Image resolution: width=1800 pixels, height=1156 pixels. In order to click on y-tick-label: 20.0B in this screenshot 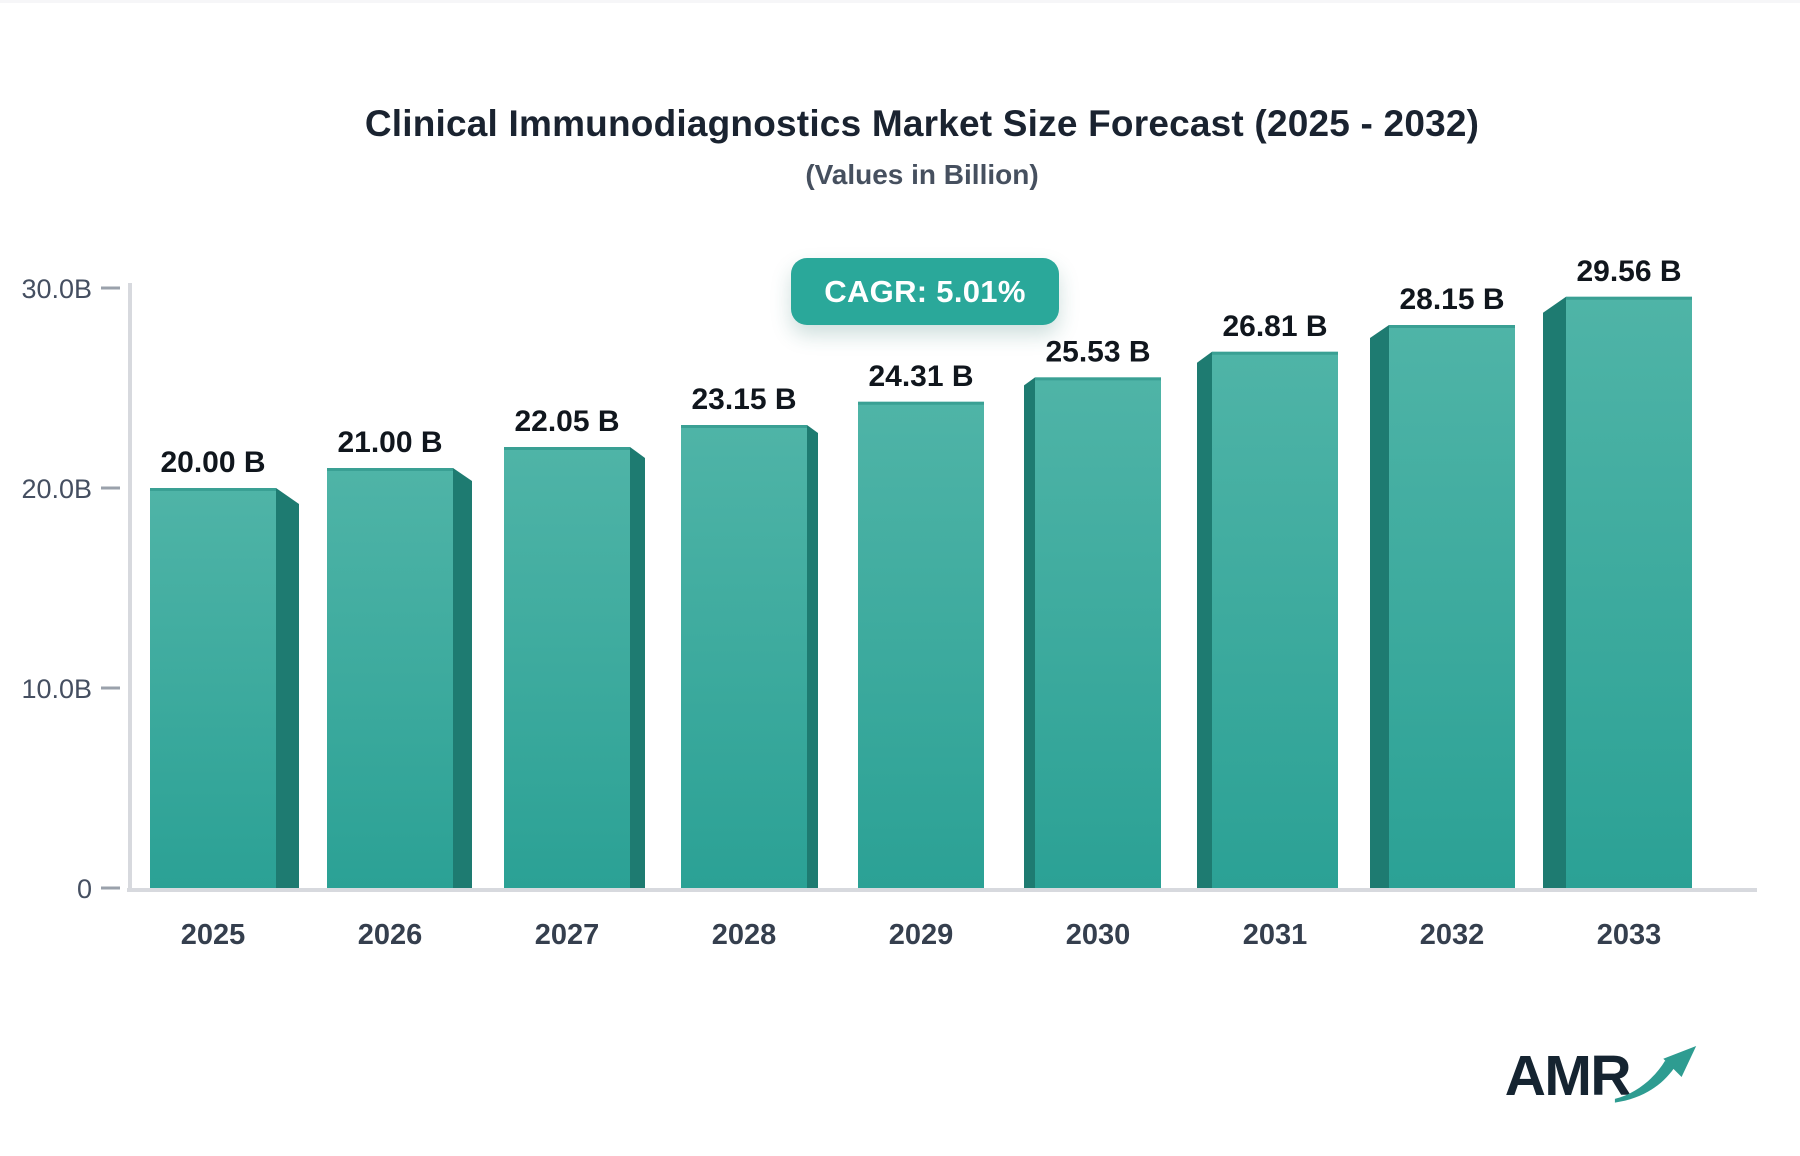, I will do `click(56, 489)`.